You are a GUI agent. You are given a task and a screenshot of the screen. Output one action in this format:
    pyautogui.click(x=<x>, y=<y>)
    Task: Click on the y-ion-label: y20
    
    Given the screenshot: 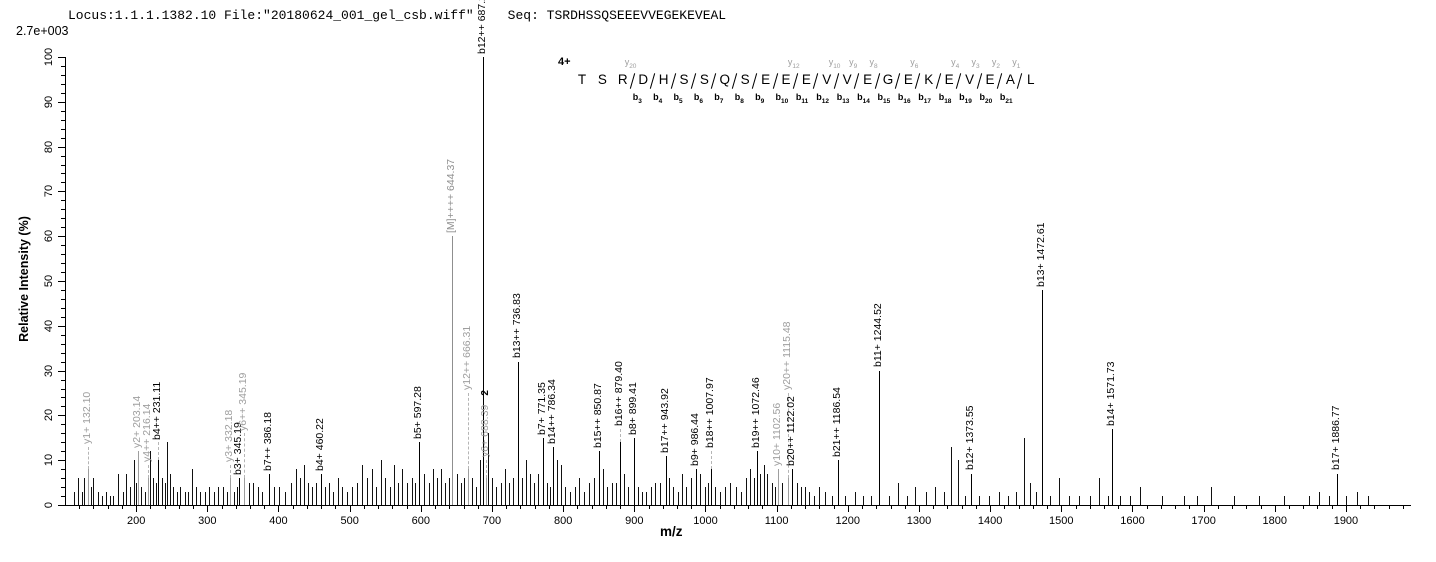 What is the action you would take?
    pyautogui.click(x=630, y=63)
    